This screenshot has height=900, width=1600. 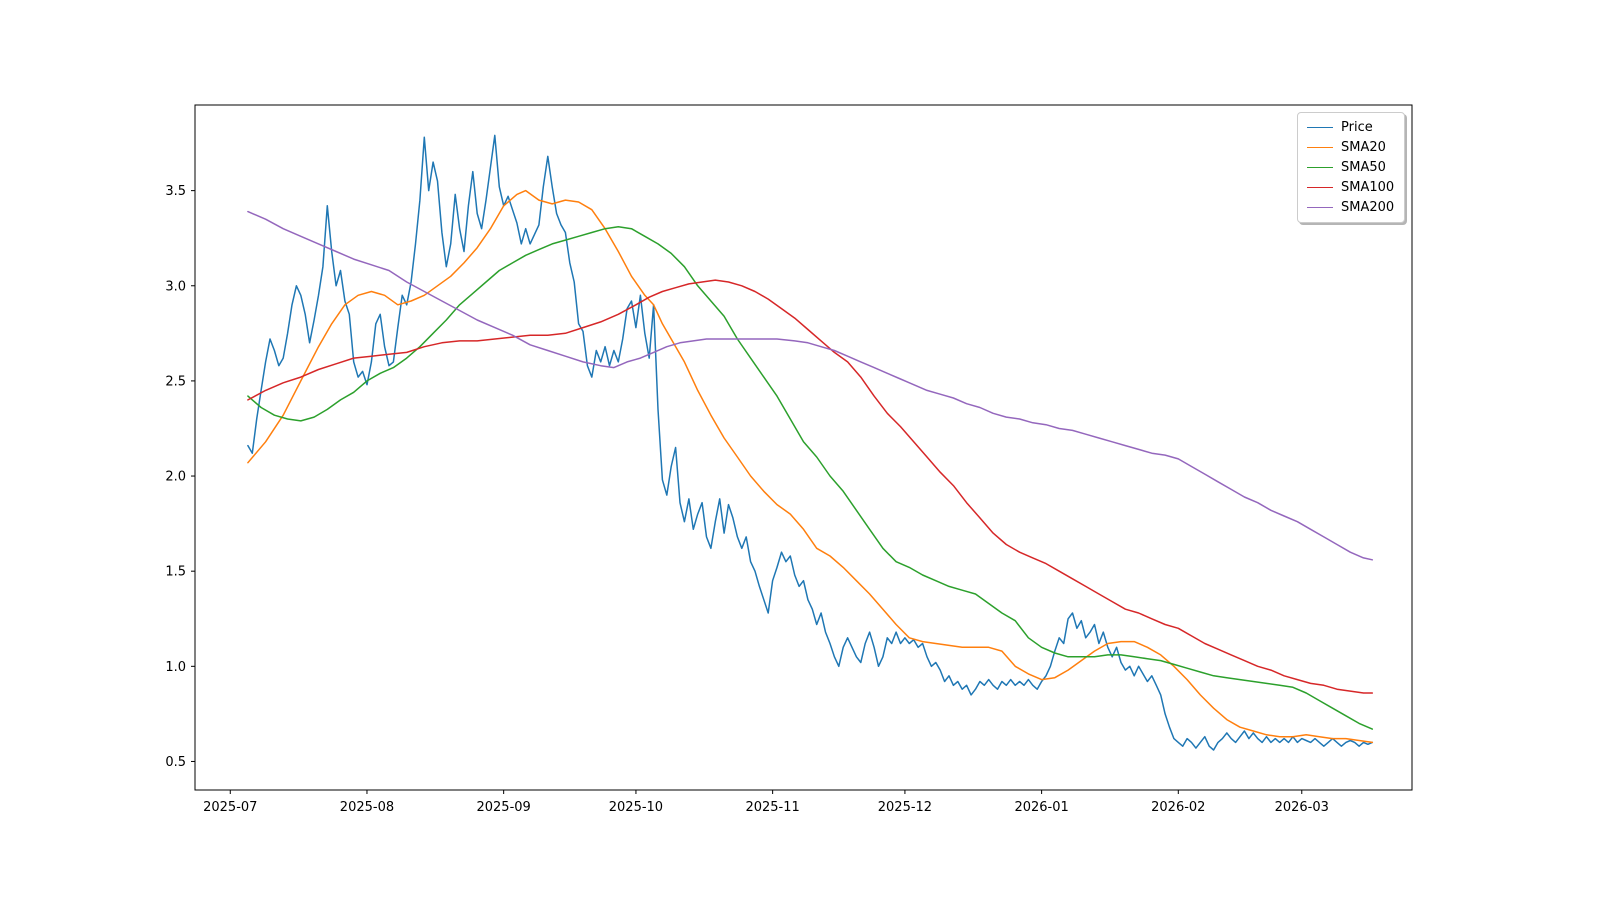 I want to click on legend-entry-sma200: SMA200, so click(x=1350, y=207).